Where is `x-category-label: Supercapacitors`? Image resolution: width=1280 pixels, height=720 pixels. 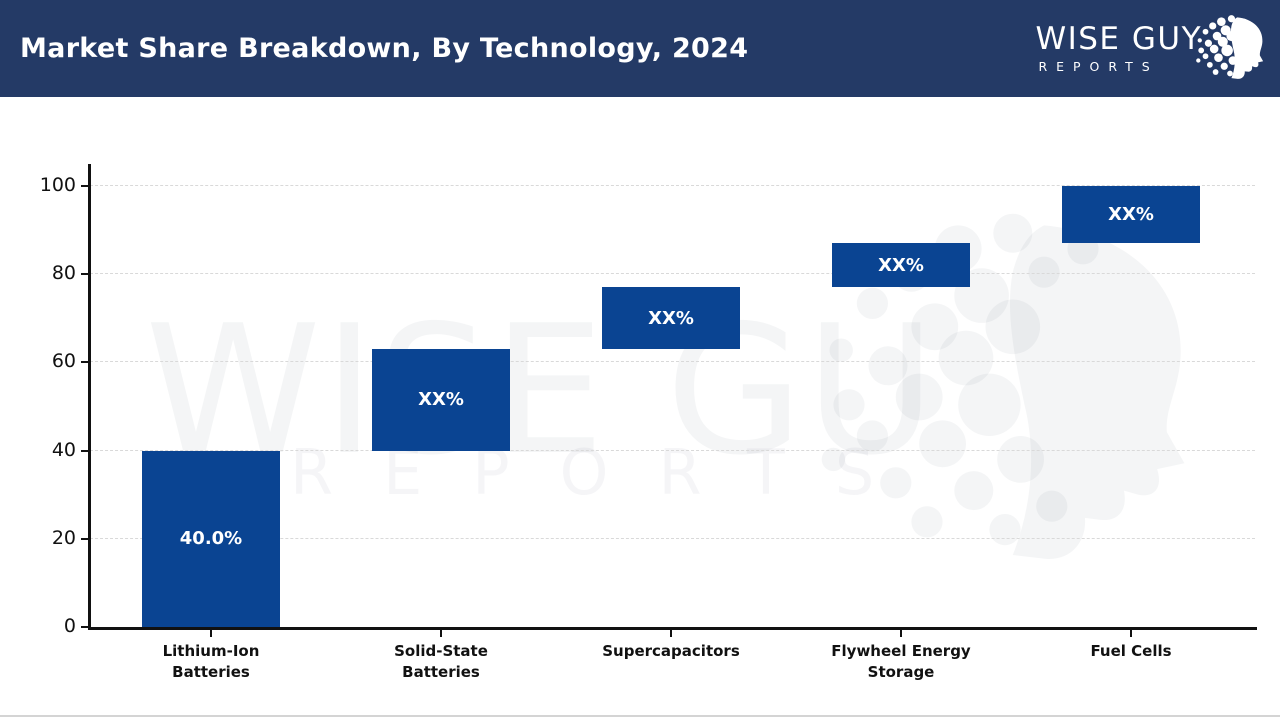
x-category-label: Supercapacitors is located at coordinates (671, 651).